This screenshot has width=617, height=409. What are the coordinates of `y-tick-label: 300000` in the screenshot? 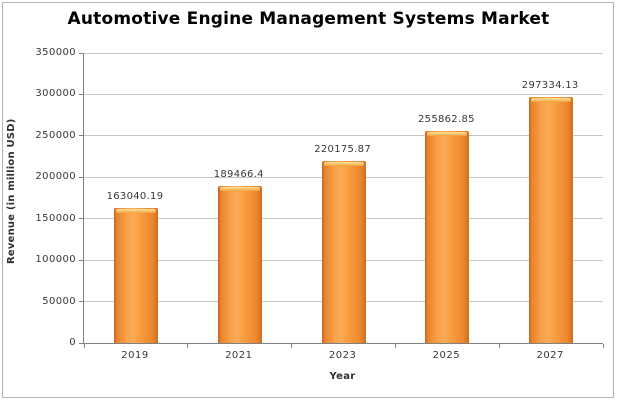 It's located at (55, 94).